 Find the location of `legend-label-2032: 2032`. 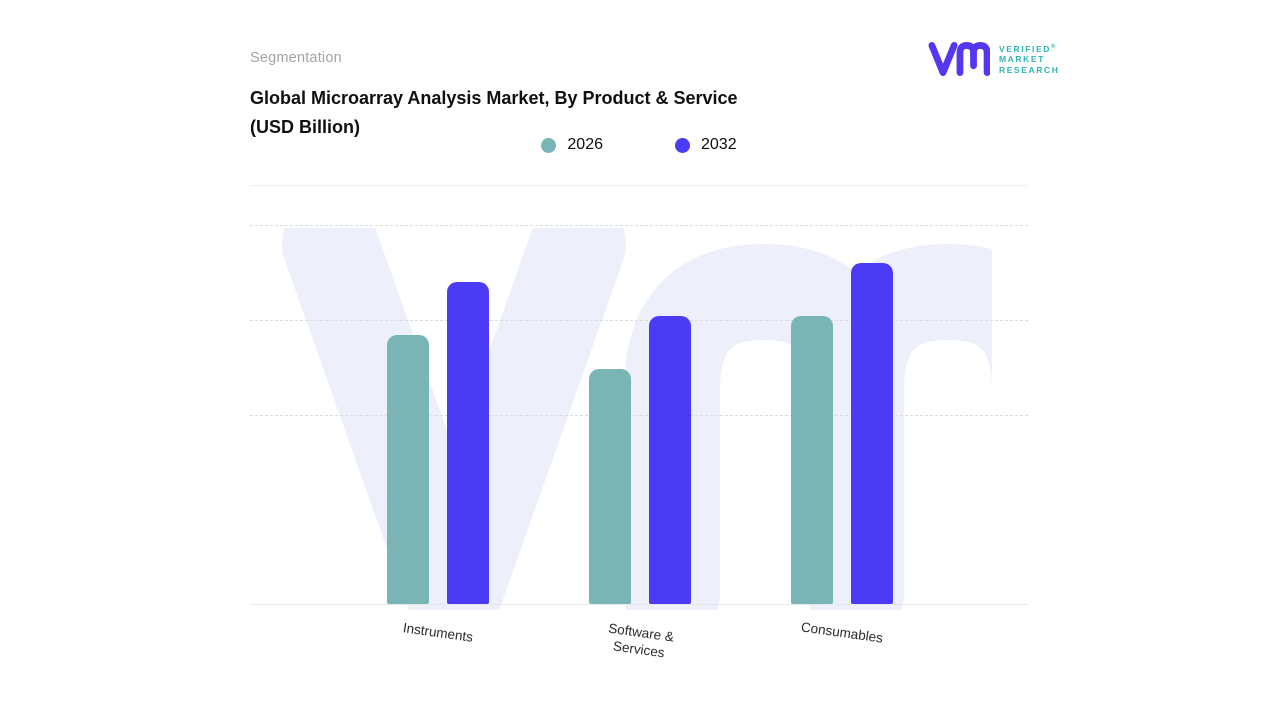

legend-label-2032: 2032 is located at coordinates (719, 144).